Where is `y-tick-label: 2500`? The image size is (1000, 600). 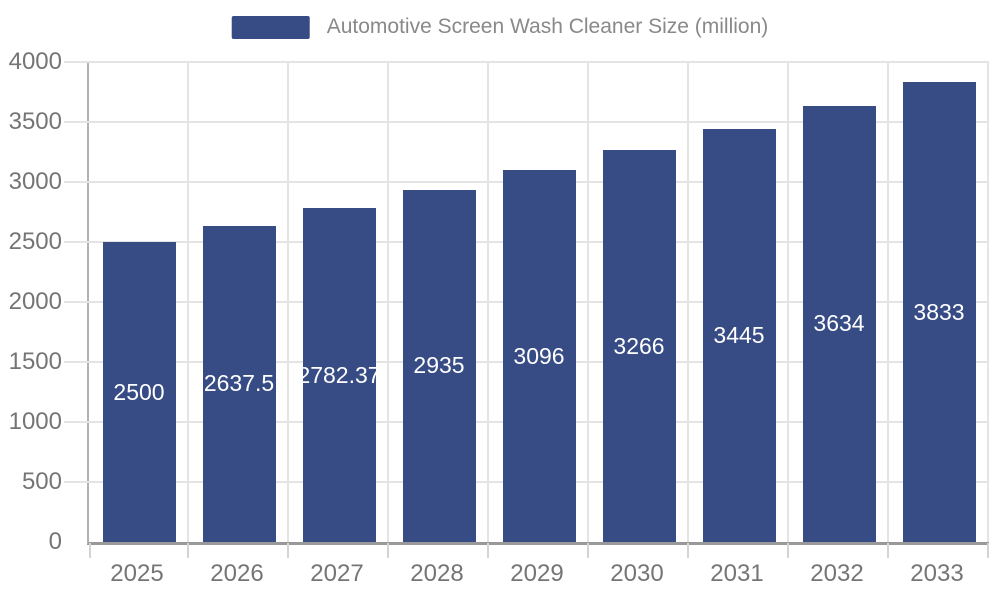
y-tick-label: 2500 is located at coordinates (35, 241).